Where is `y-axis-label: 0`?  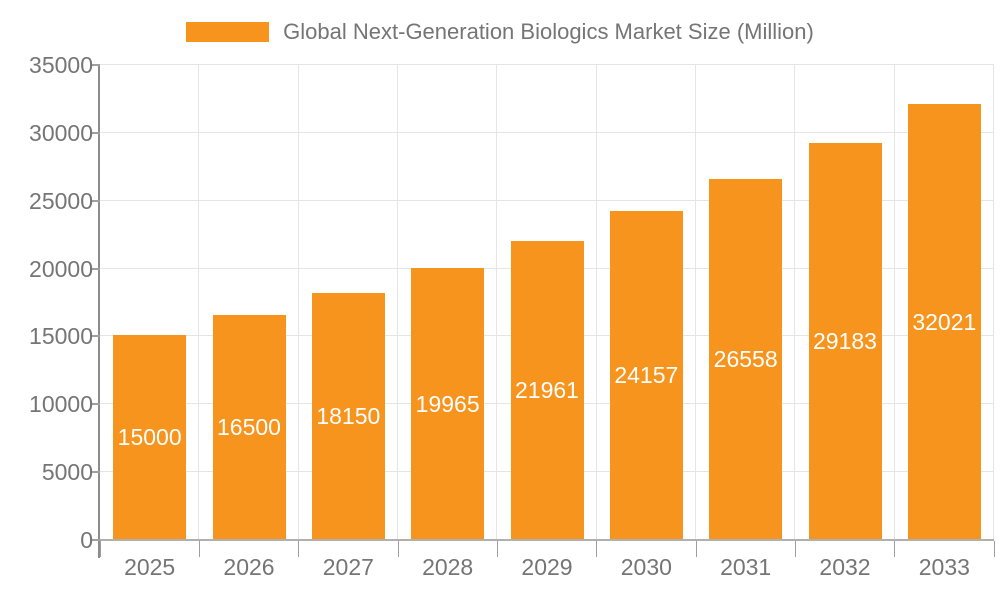 y-axis-label: 0 is located at coordinates (86, 540).